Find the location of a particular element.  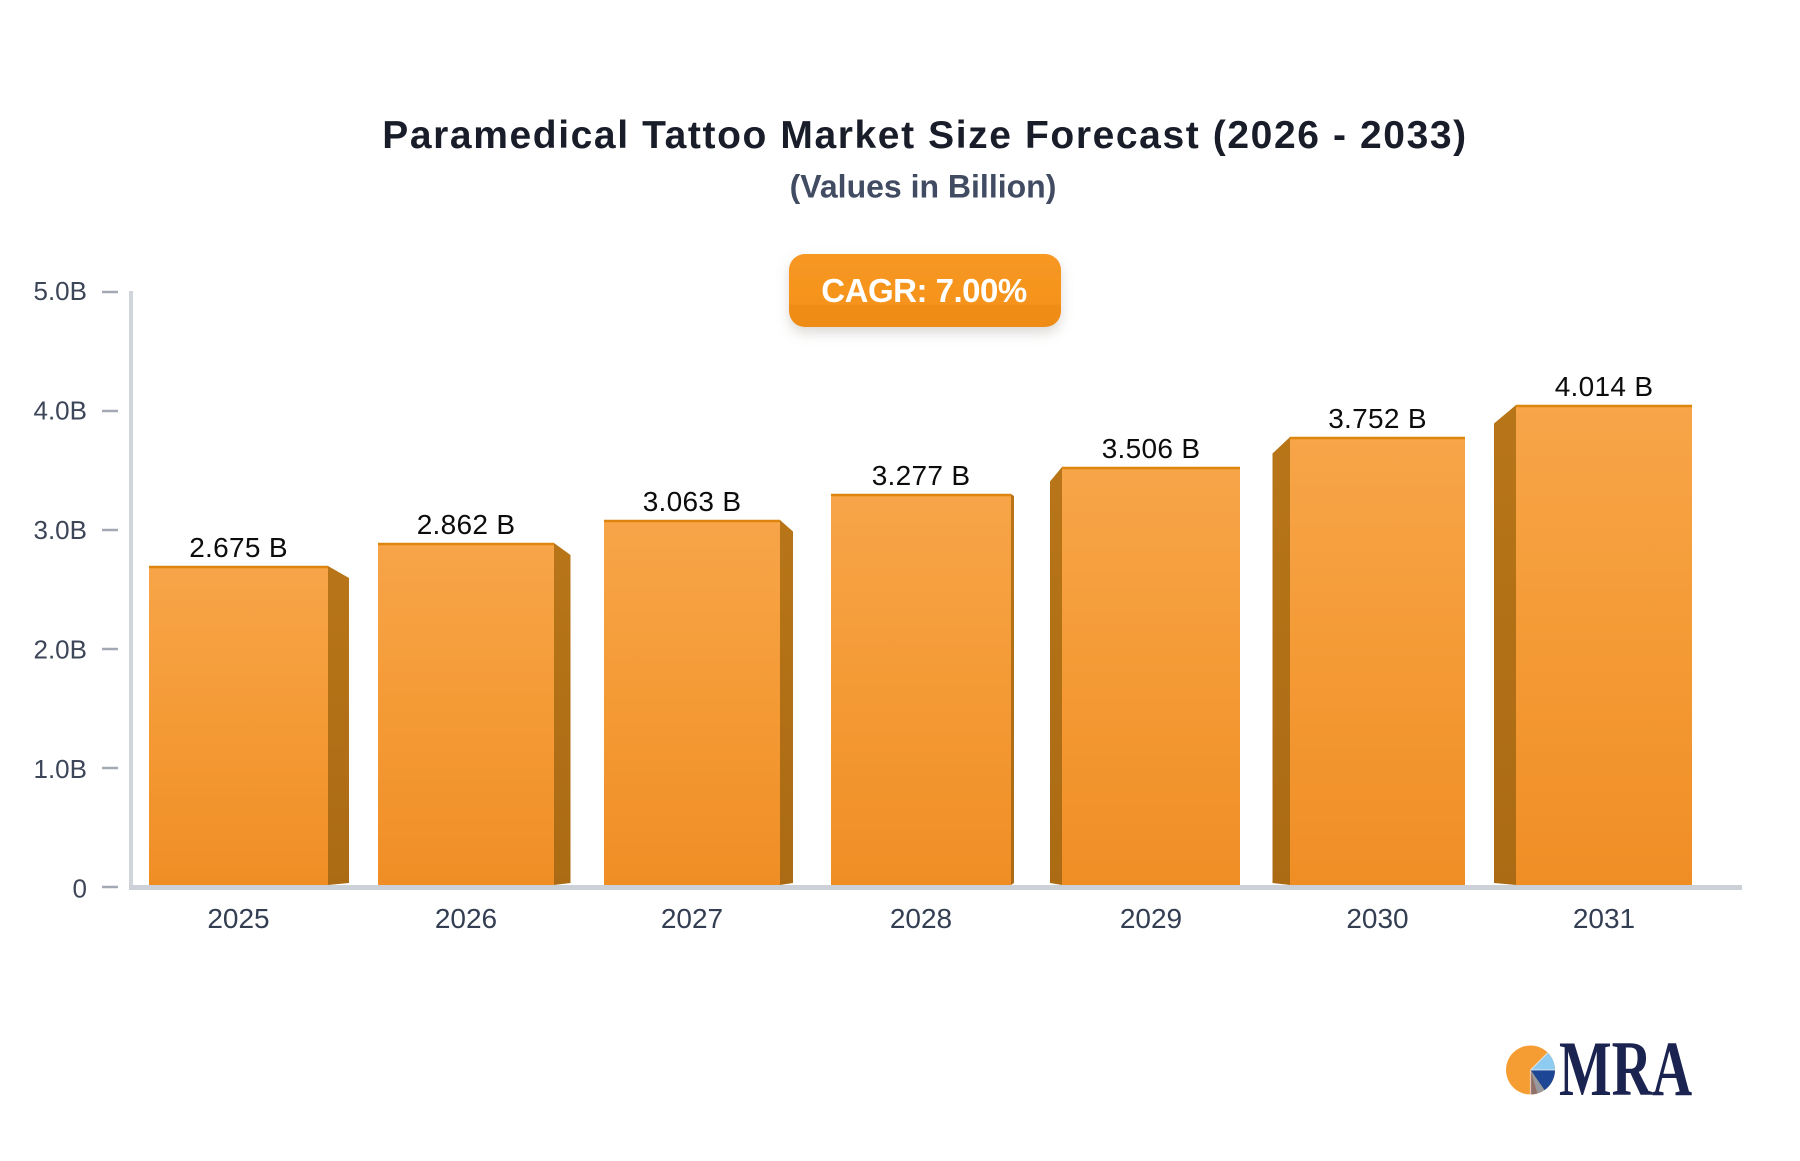

svg-text: 4.014 B is located at coordinates (1604, 386).